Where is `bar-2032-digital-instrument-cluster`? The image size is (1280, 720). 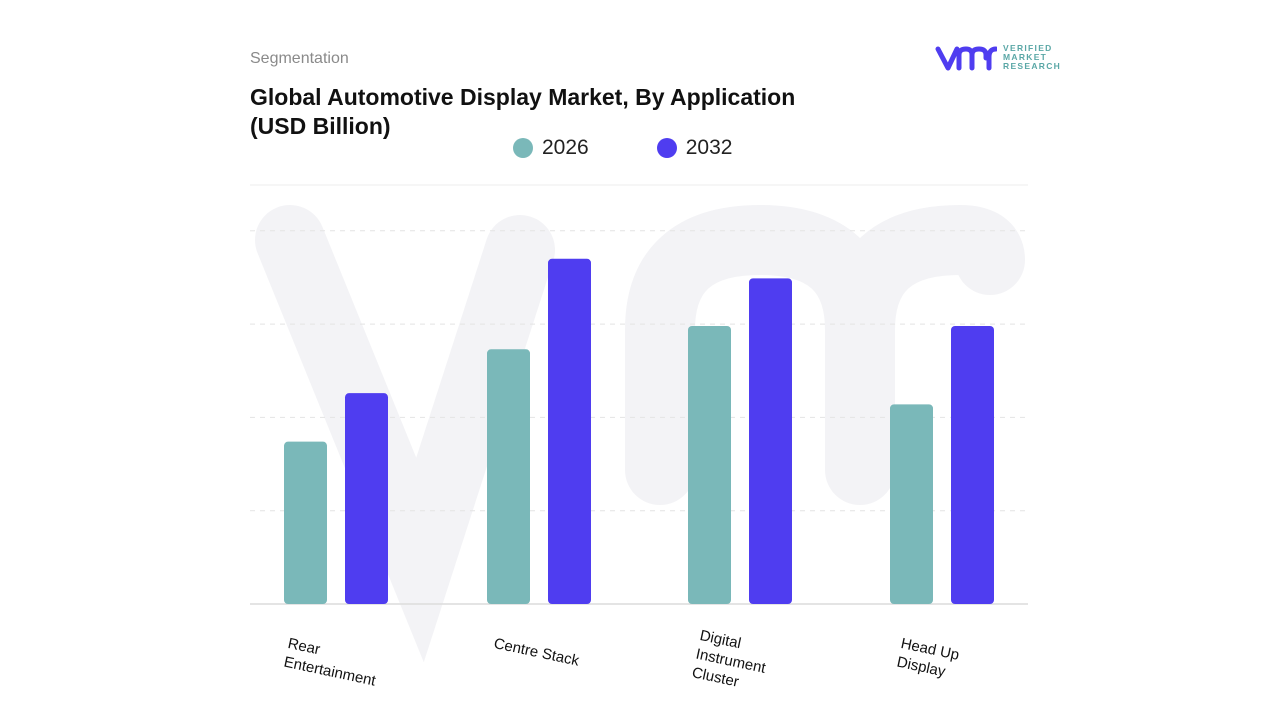
bar-2032-digital-instrument-cluster is located at coordinates (770, 441).